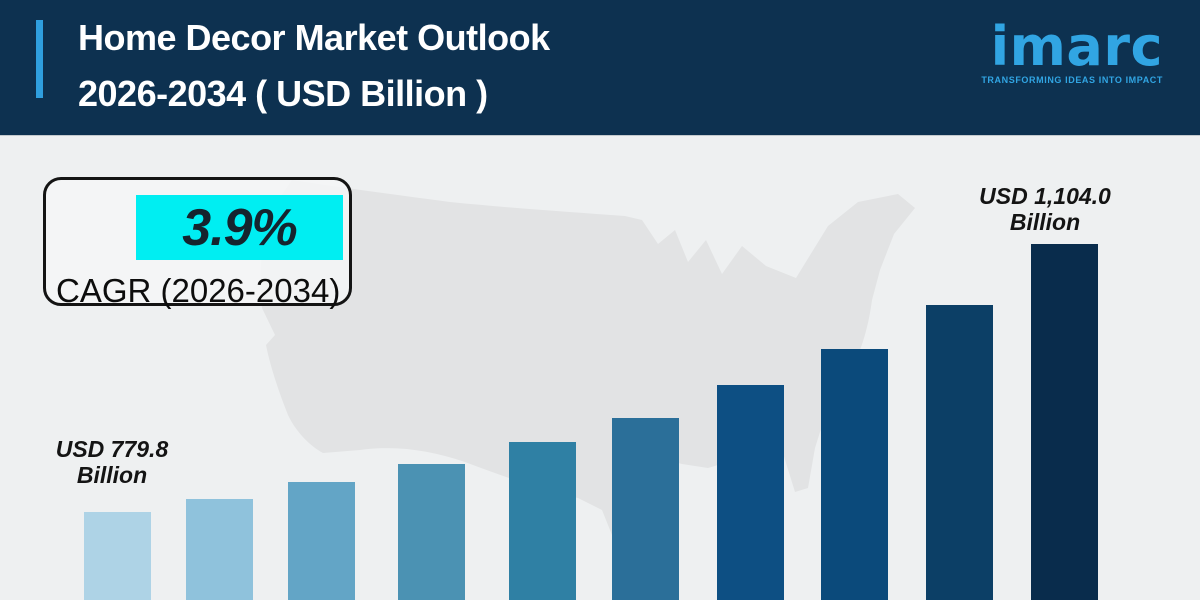 This screenshot has width=1200, height=600. I want to click on chart-bar-2026, so click(219, 549).